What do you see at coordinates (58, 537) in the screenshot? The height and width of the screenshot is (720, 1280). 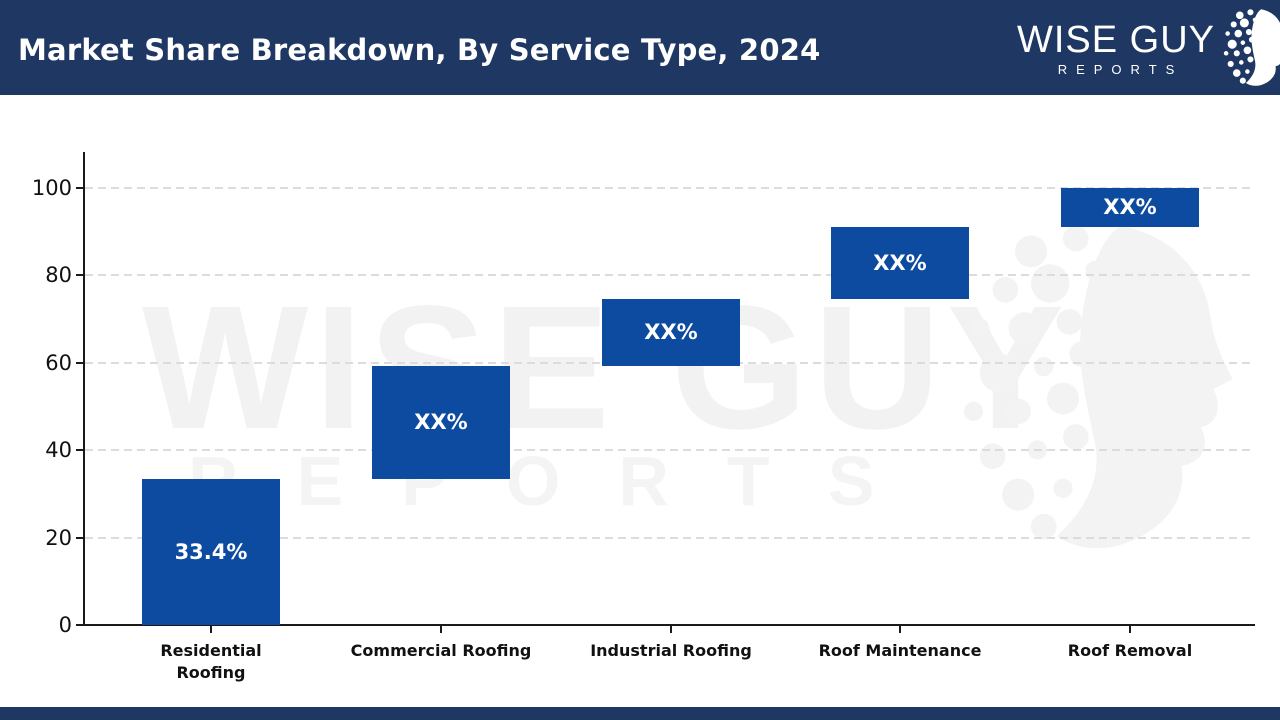 I see `y-tick-label: 20` at bounding box center [58, 537].